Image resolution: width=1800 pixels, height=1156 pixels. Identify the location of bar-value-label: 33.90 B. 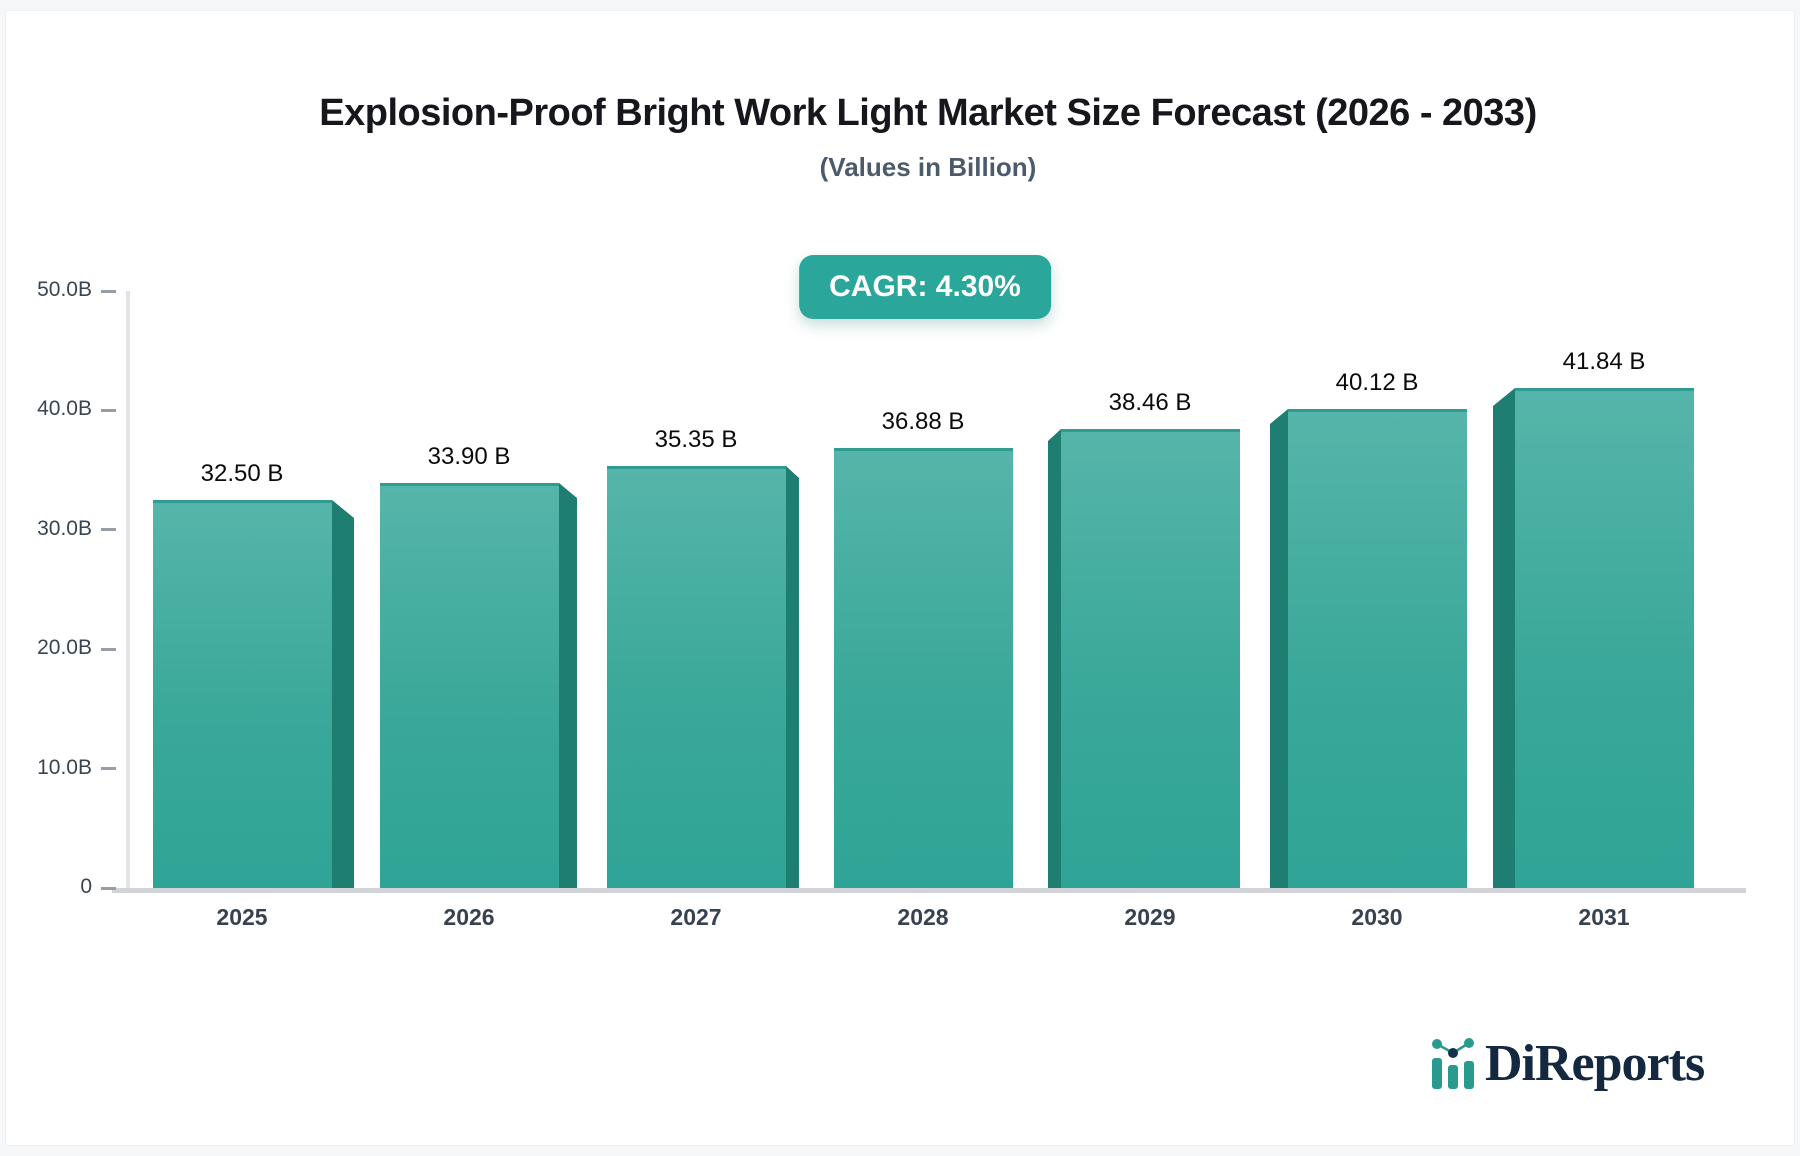
(469, 456).